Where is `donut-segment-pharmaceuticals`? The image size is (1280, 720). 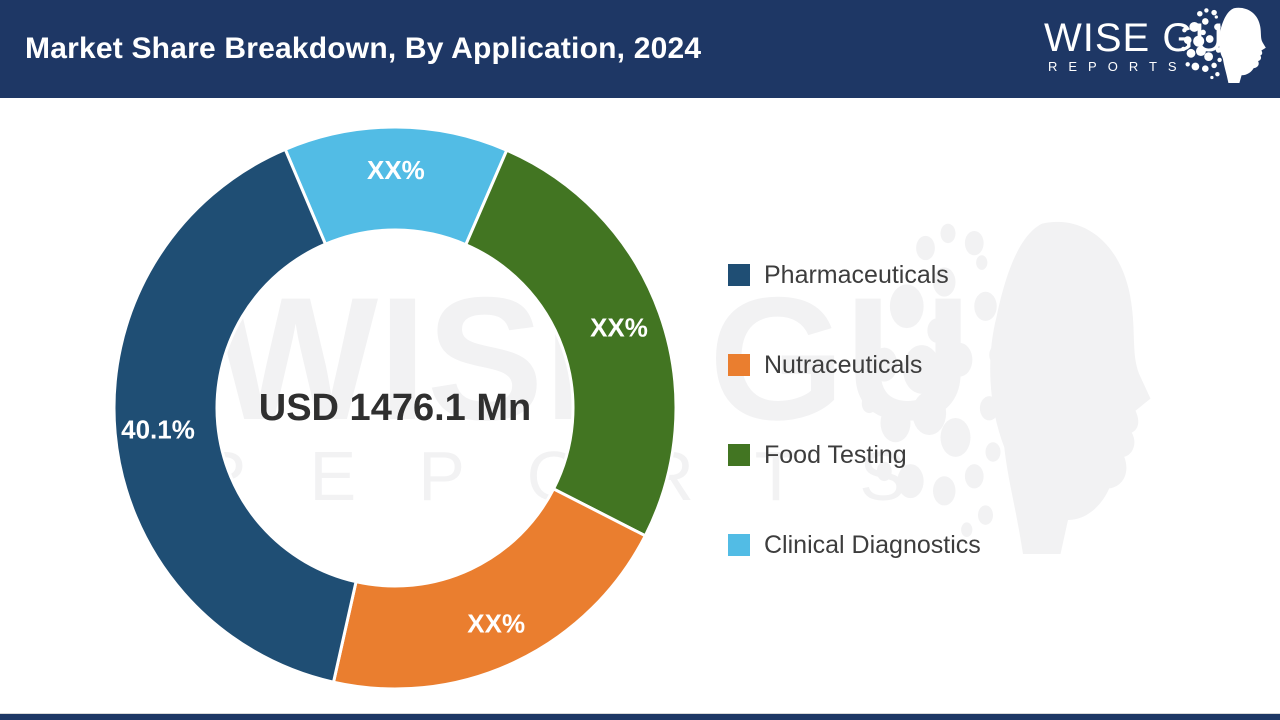
donut-segment-pharmaceuticals is located at coordinates (235, 415).